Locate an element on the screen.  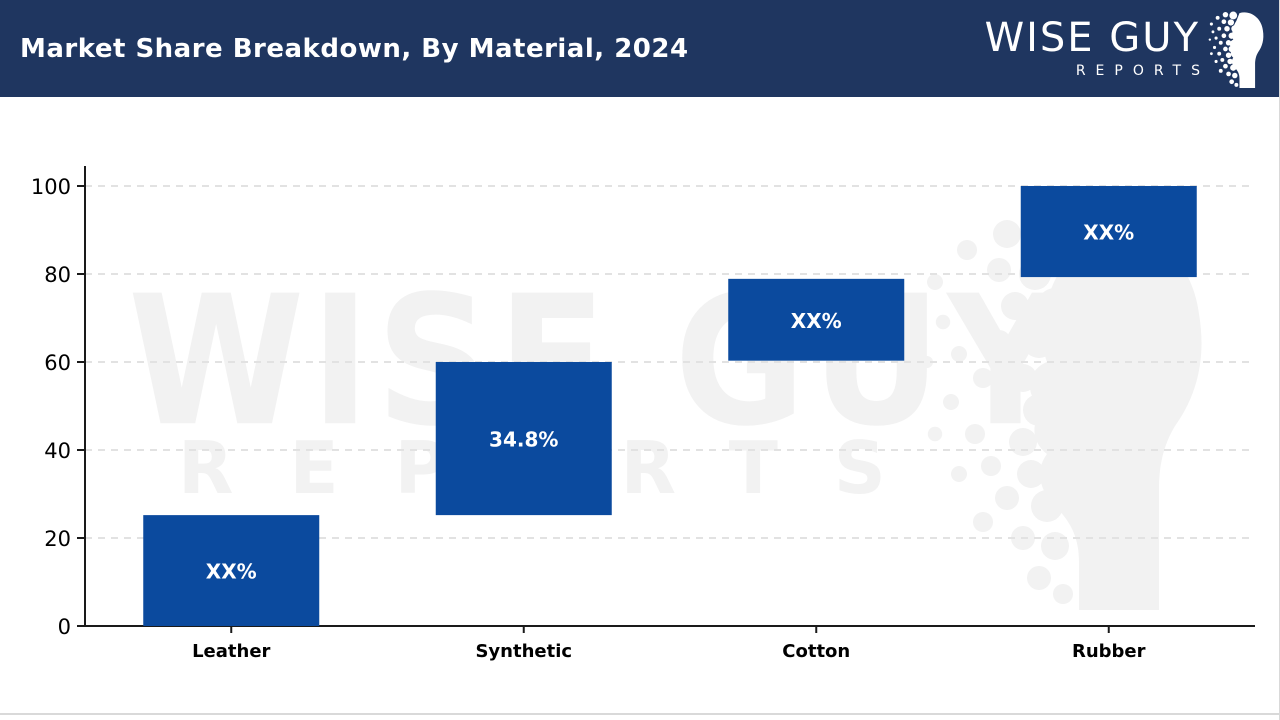
bar-synthetic is located at coordinates (523, 439).